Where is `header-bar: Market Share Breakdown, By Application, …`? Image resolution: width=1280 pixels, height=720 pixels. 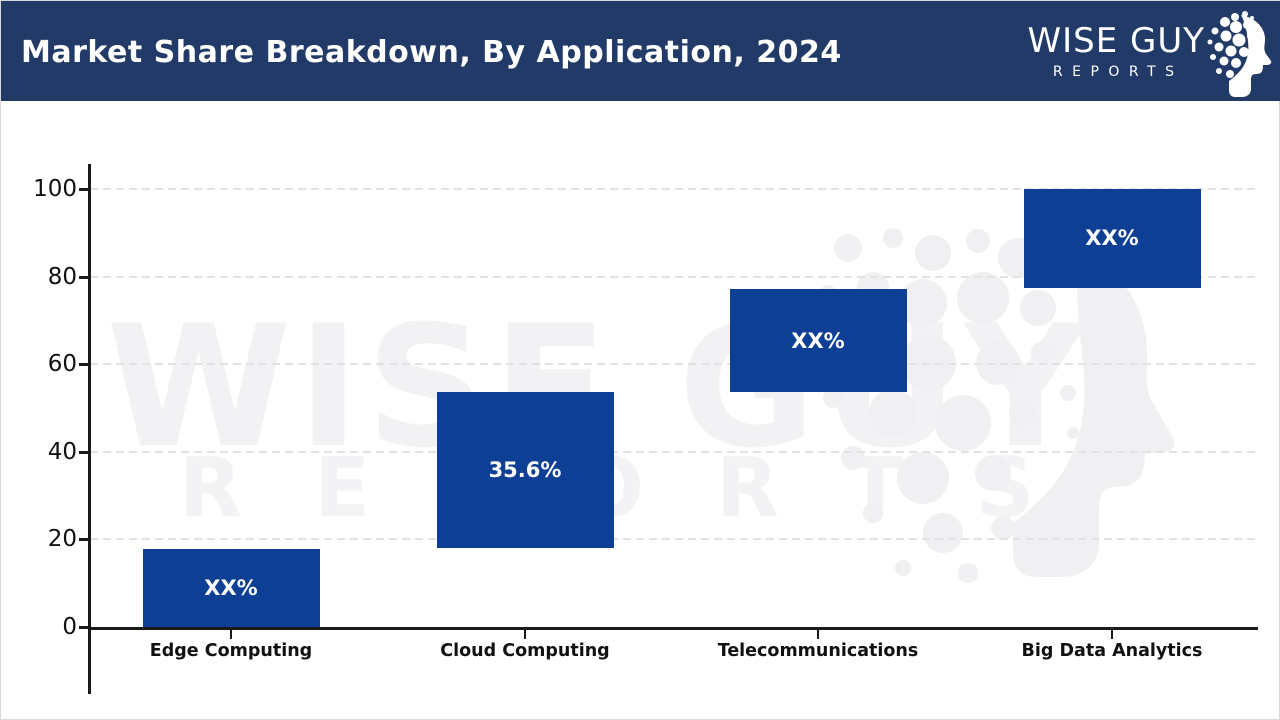 header-bar: Market Share Breakdown, By Application, … is located at coordinates (640, 51).